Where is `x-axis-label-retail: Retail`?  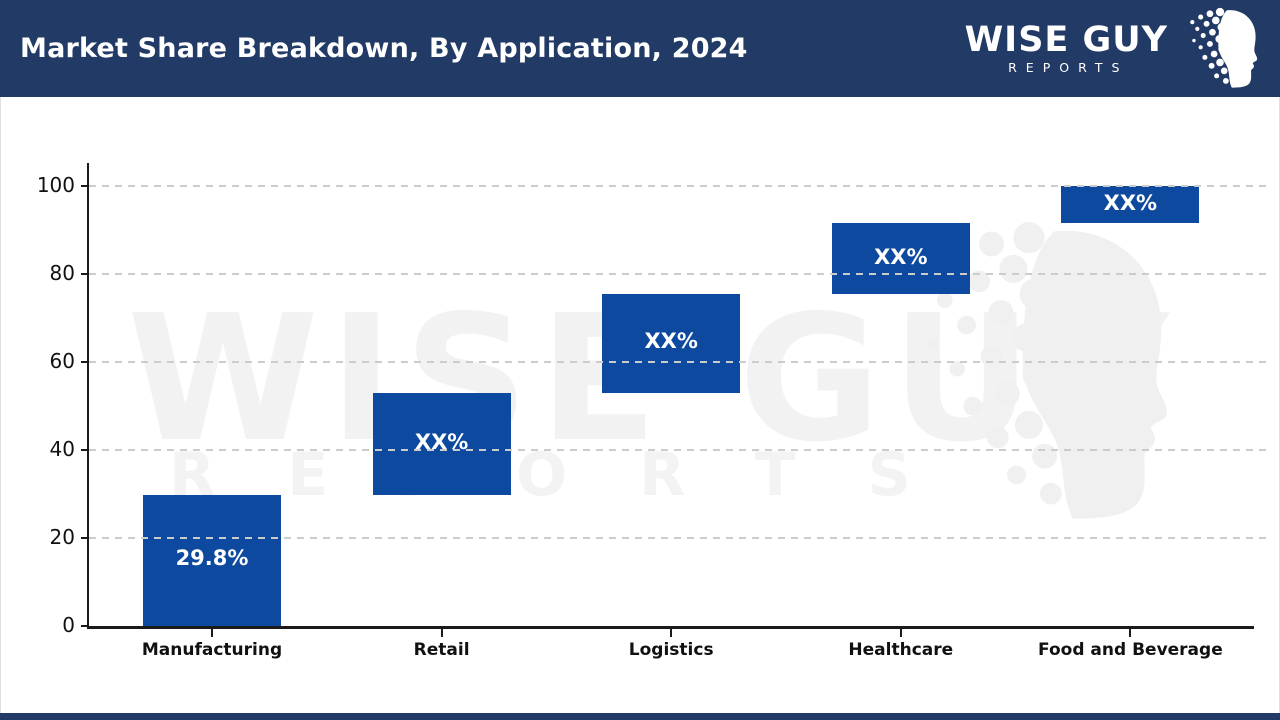 x-axis-label-retail: Retail is located at coordinates (441, 650).